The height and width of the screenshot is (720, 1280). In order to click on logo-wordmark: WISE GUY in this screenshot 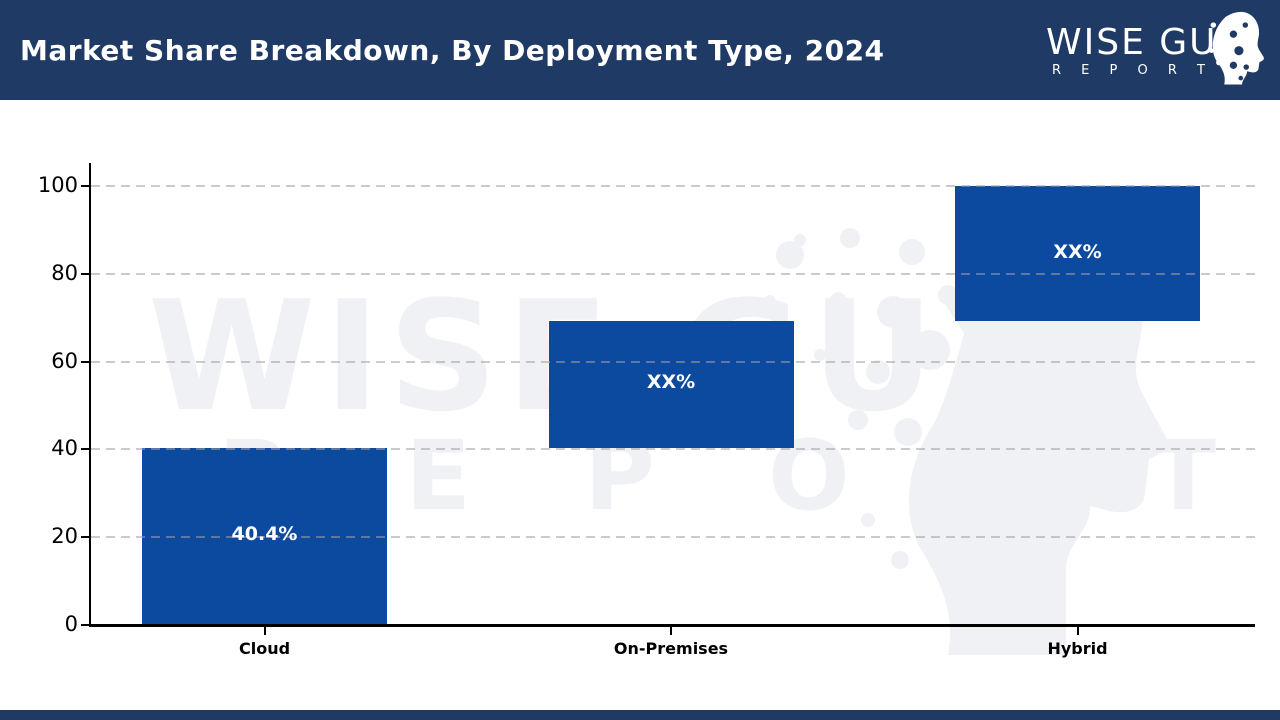, I will do `click(1144, 42)`.